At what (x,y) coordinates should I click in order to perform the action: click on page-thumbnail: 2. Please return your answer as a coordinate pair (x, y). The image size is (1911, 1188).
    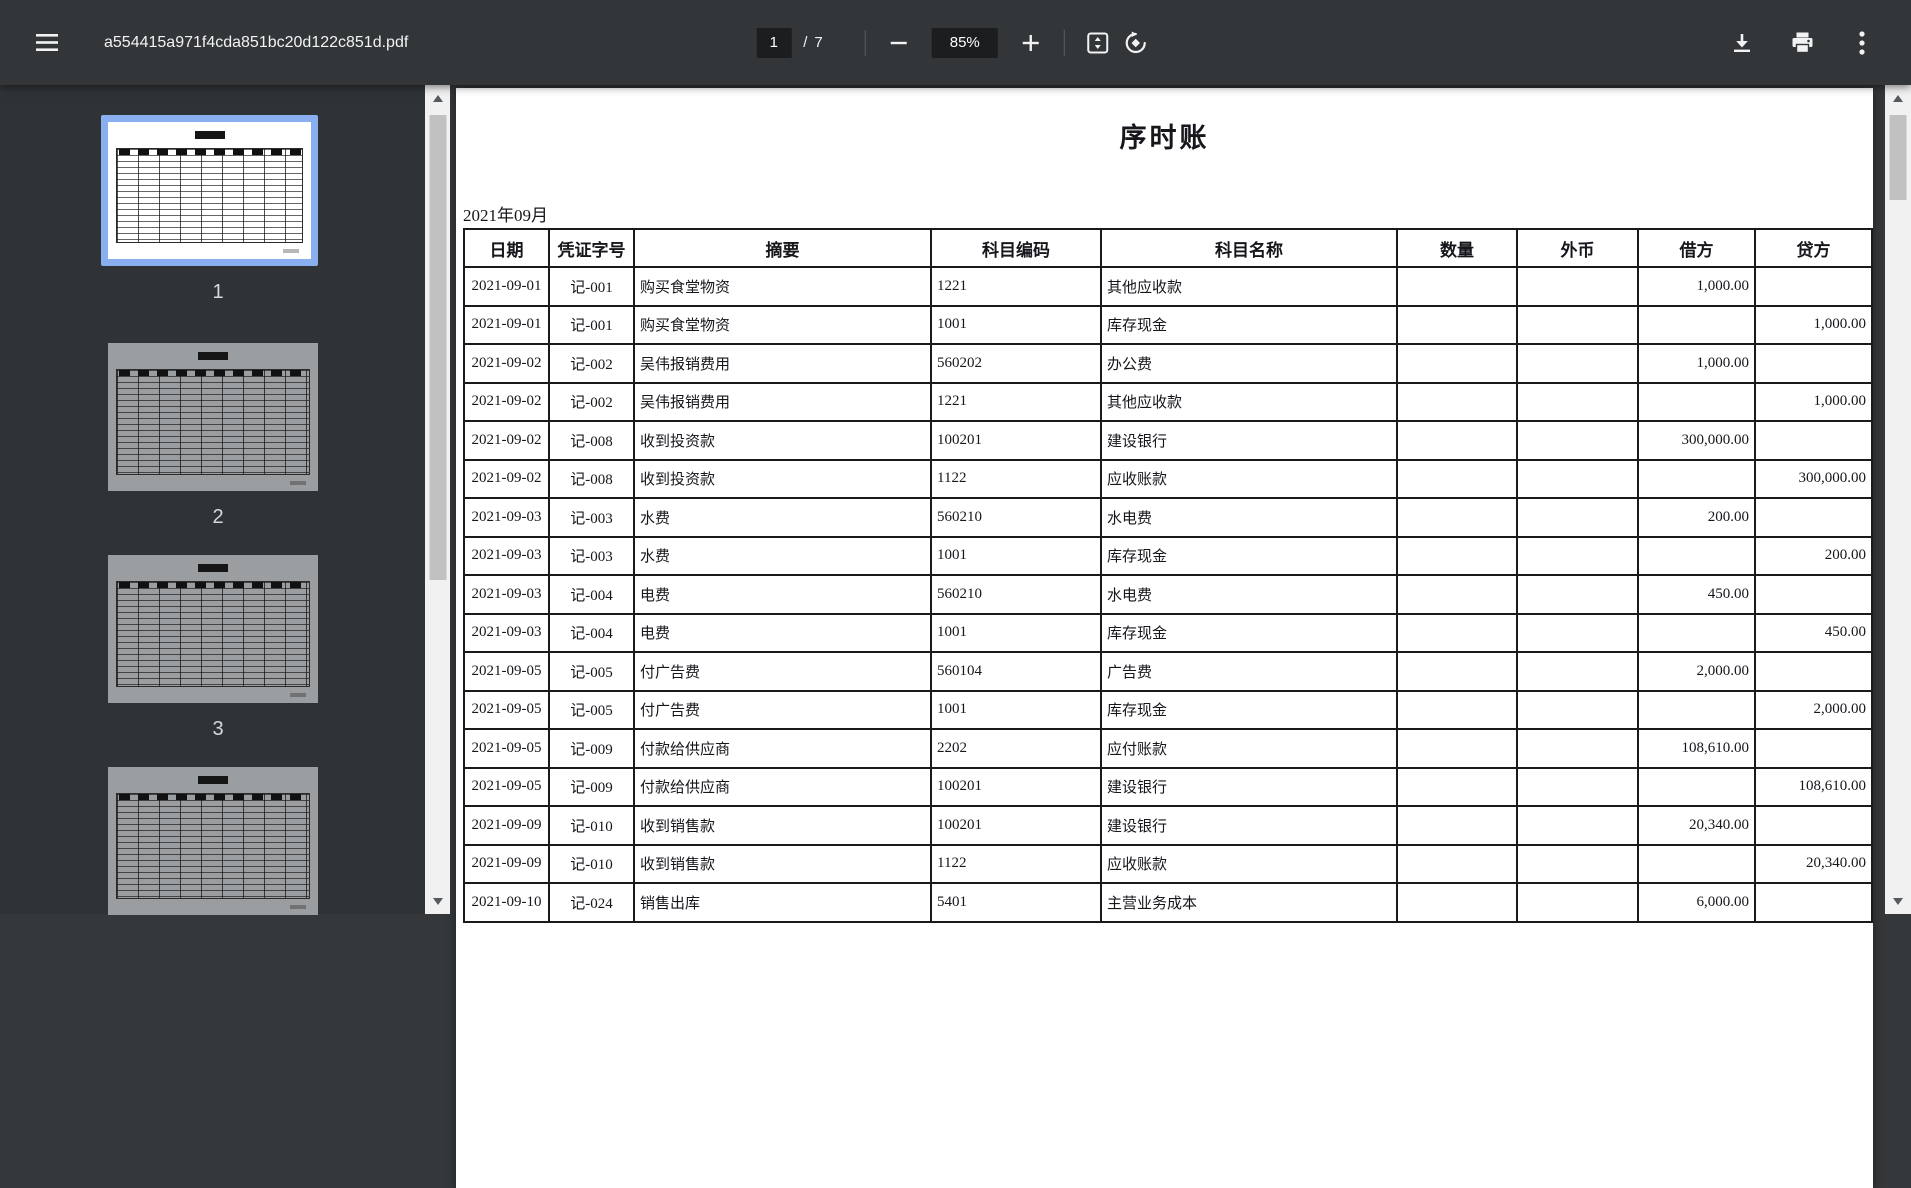
    Looking at the image, I should click on (218, 436).